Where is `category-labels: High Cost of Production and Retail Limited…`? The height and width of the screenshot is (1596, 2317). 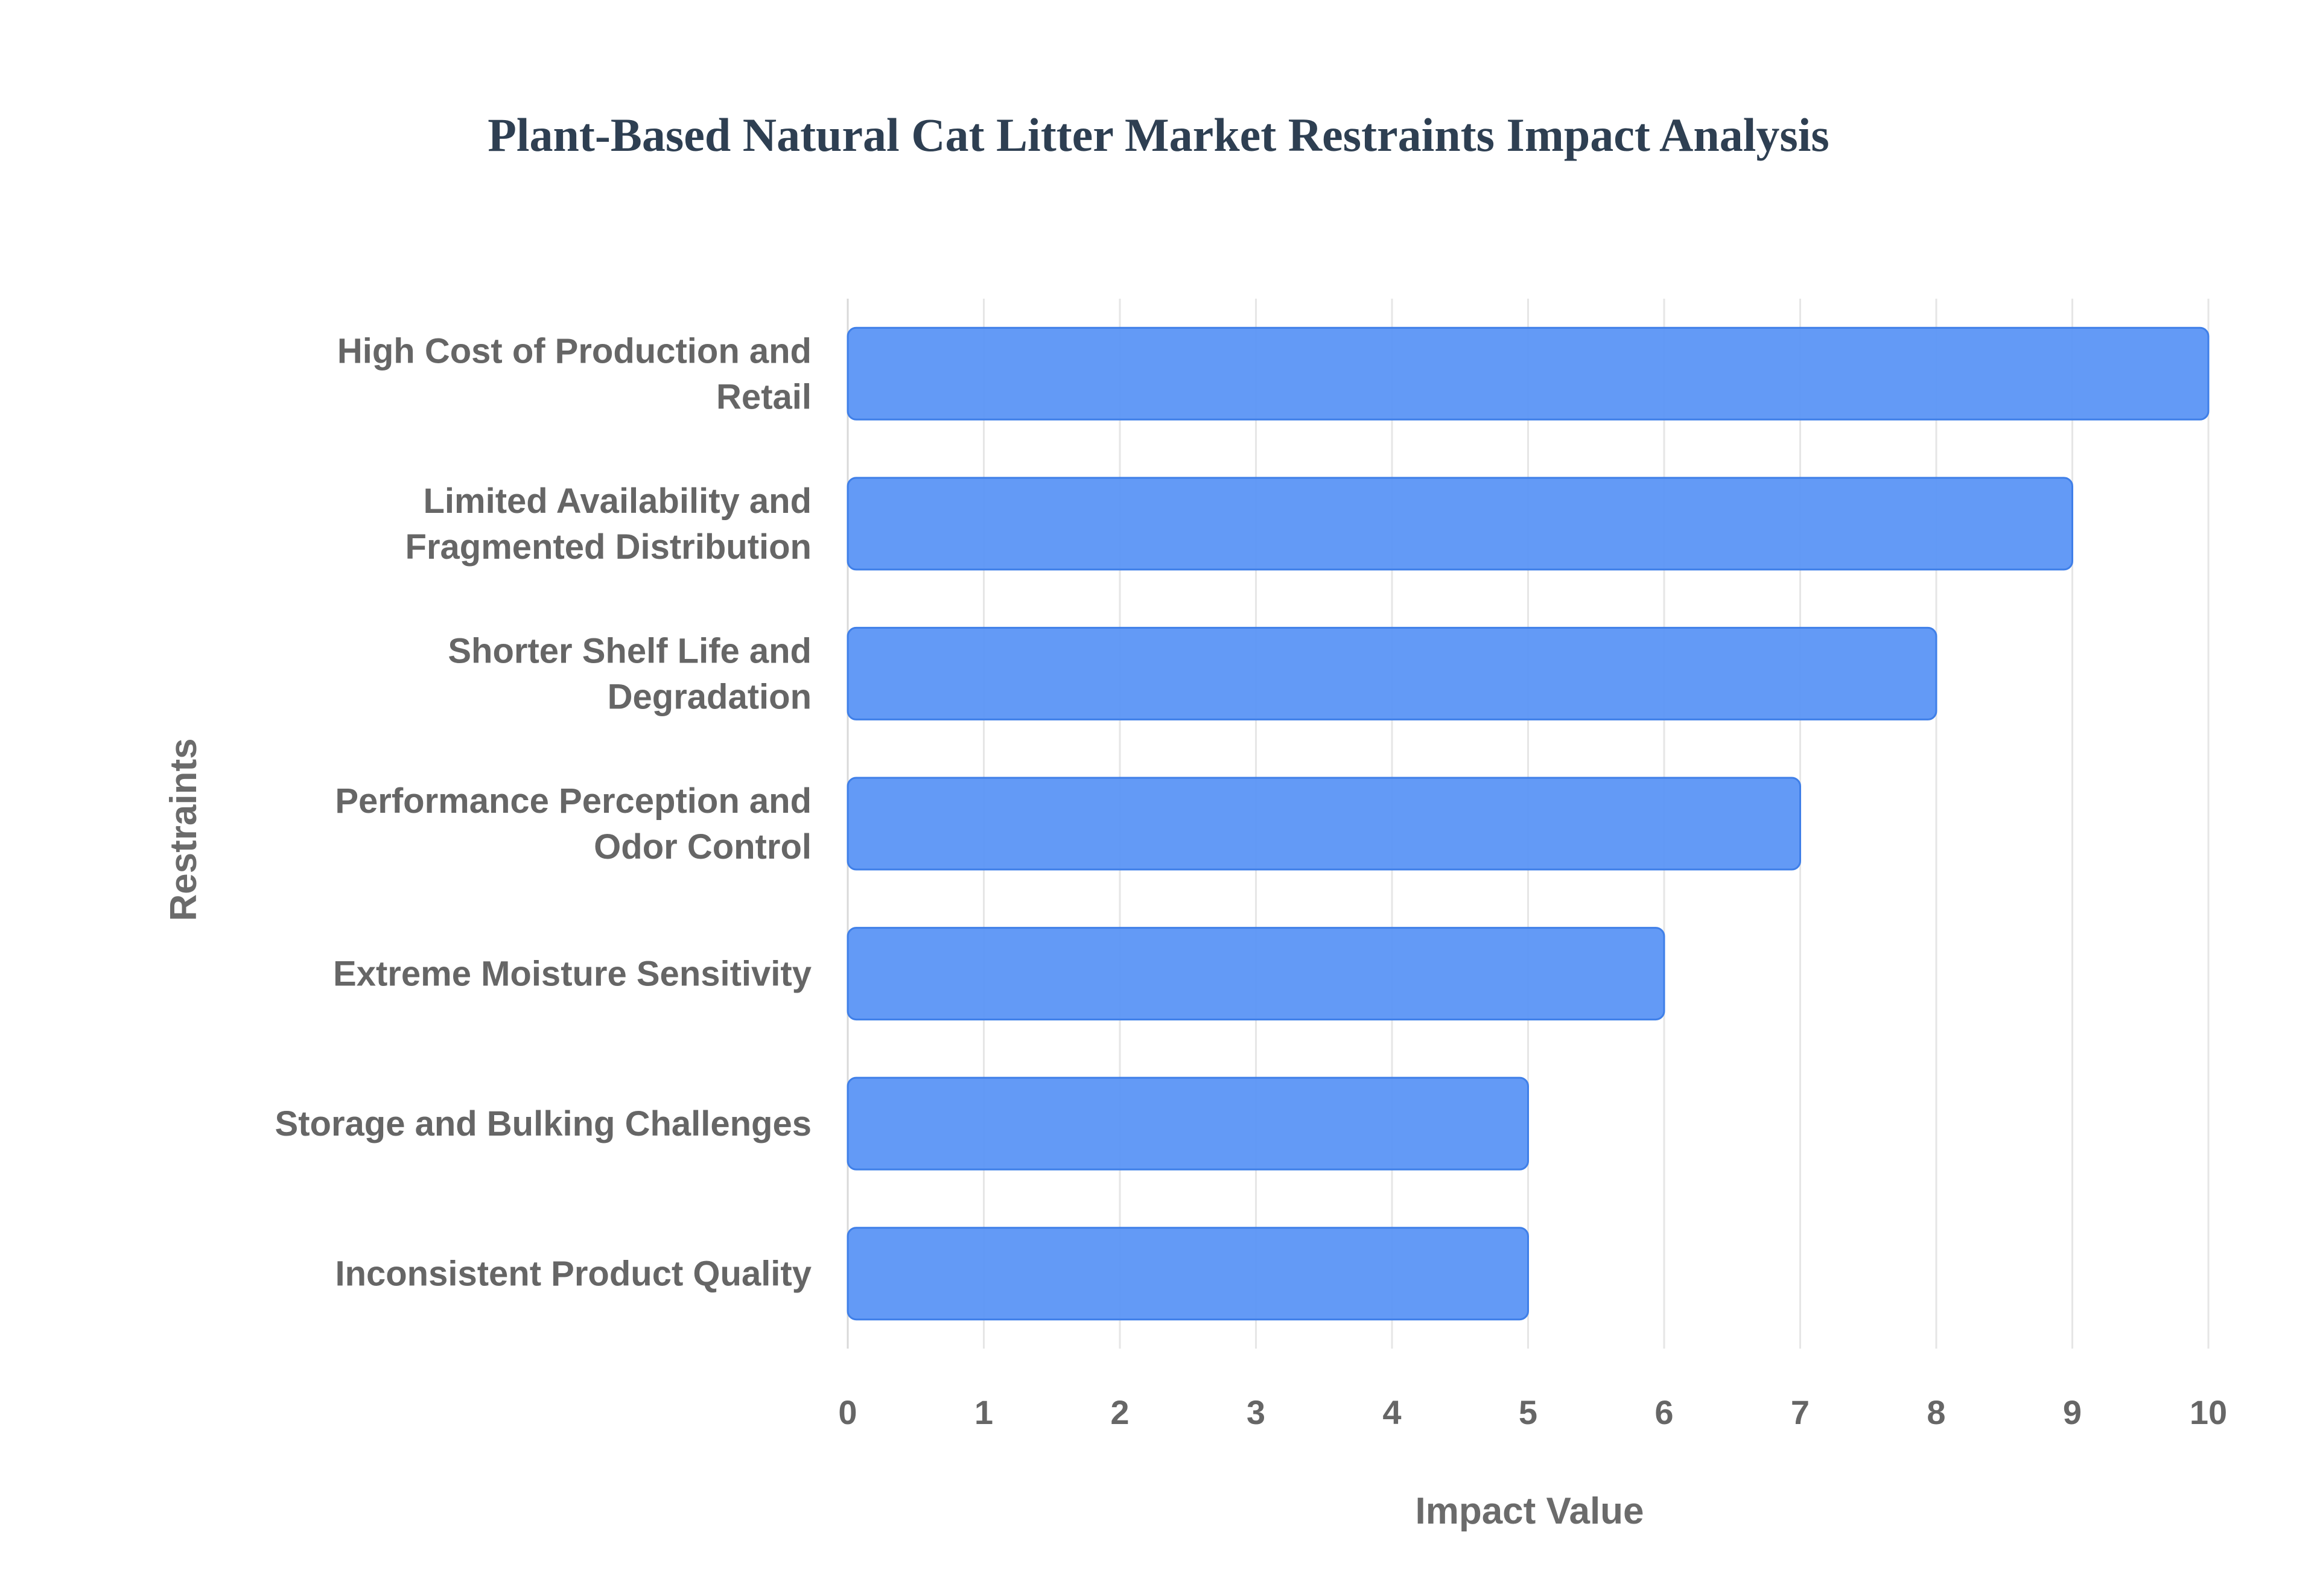 category-labels: High Cost of Production and Retail Limited… is located at coordinates (543, 812).